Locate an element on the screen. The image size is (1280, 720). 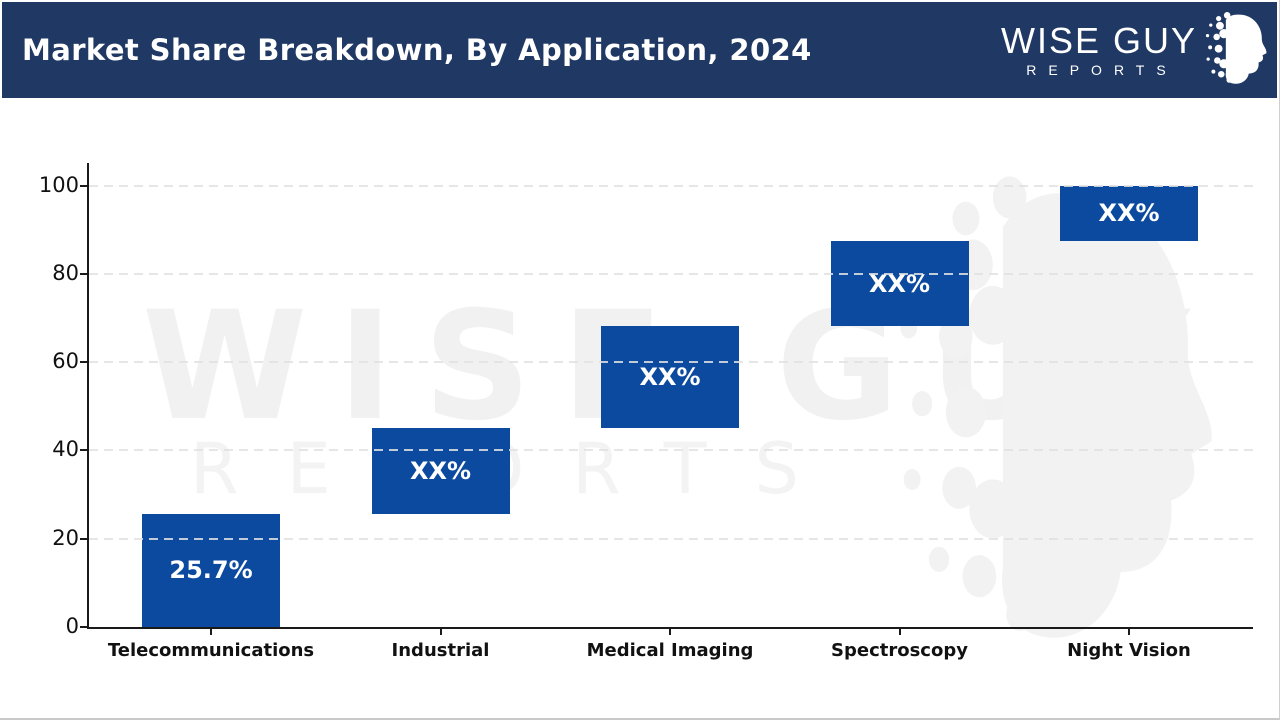
logo-wordmark: WISE GUY is located at coordinates (1098, 40).